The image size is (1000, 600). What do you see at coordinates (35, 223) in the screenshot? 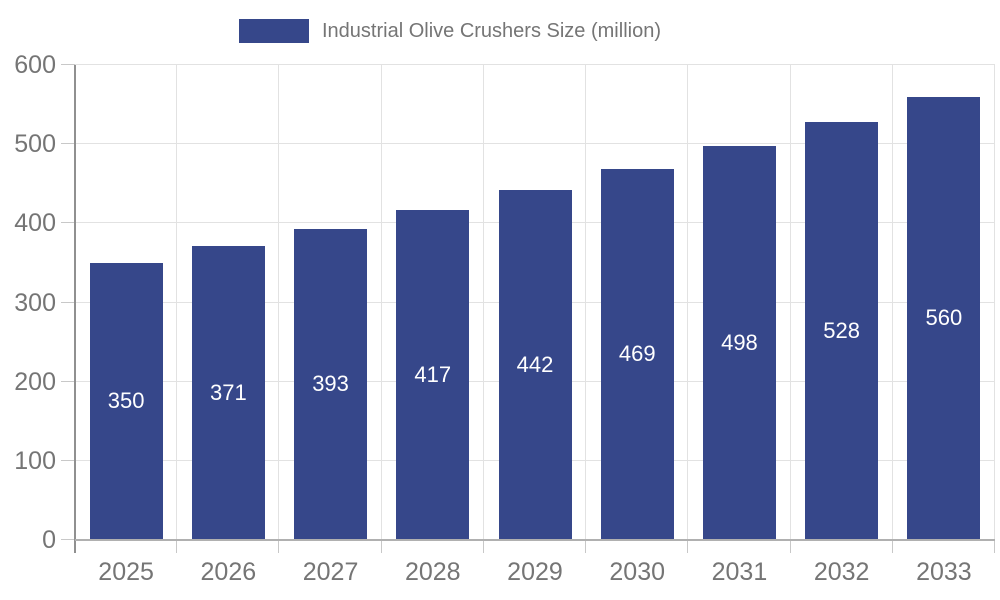
I see `y-axis-label: 400` at bounding box center [35, 223].